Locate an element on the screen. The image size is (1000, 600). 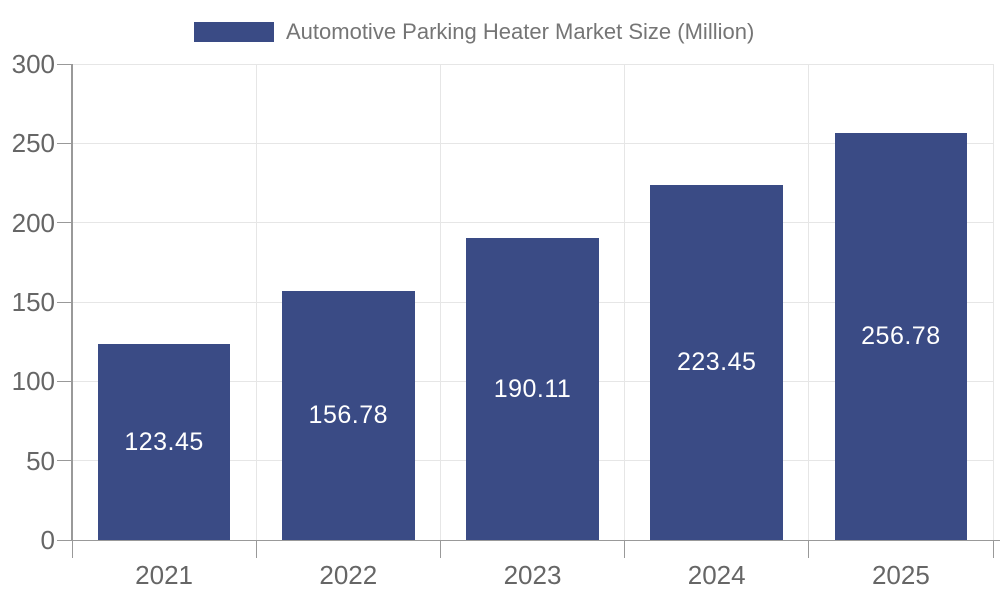
x-tick-label: 2024 is located at coordinates (716, 575).